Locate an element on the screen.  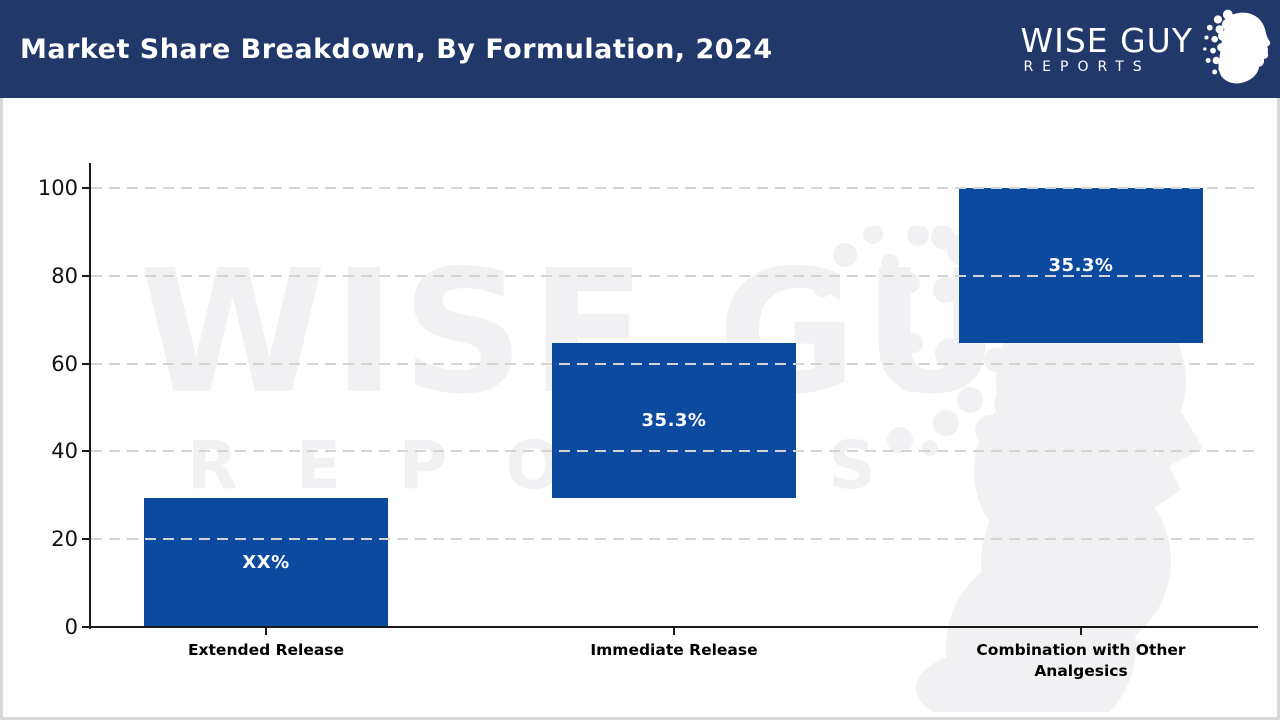
y-tick-label: 80 is located at coordinates (64, 275).